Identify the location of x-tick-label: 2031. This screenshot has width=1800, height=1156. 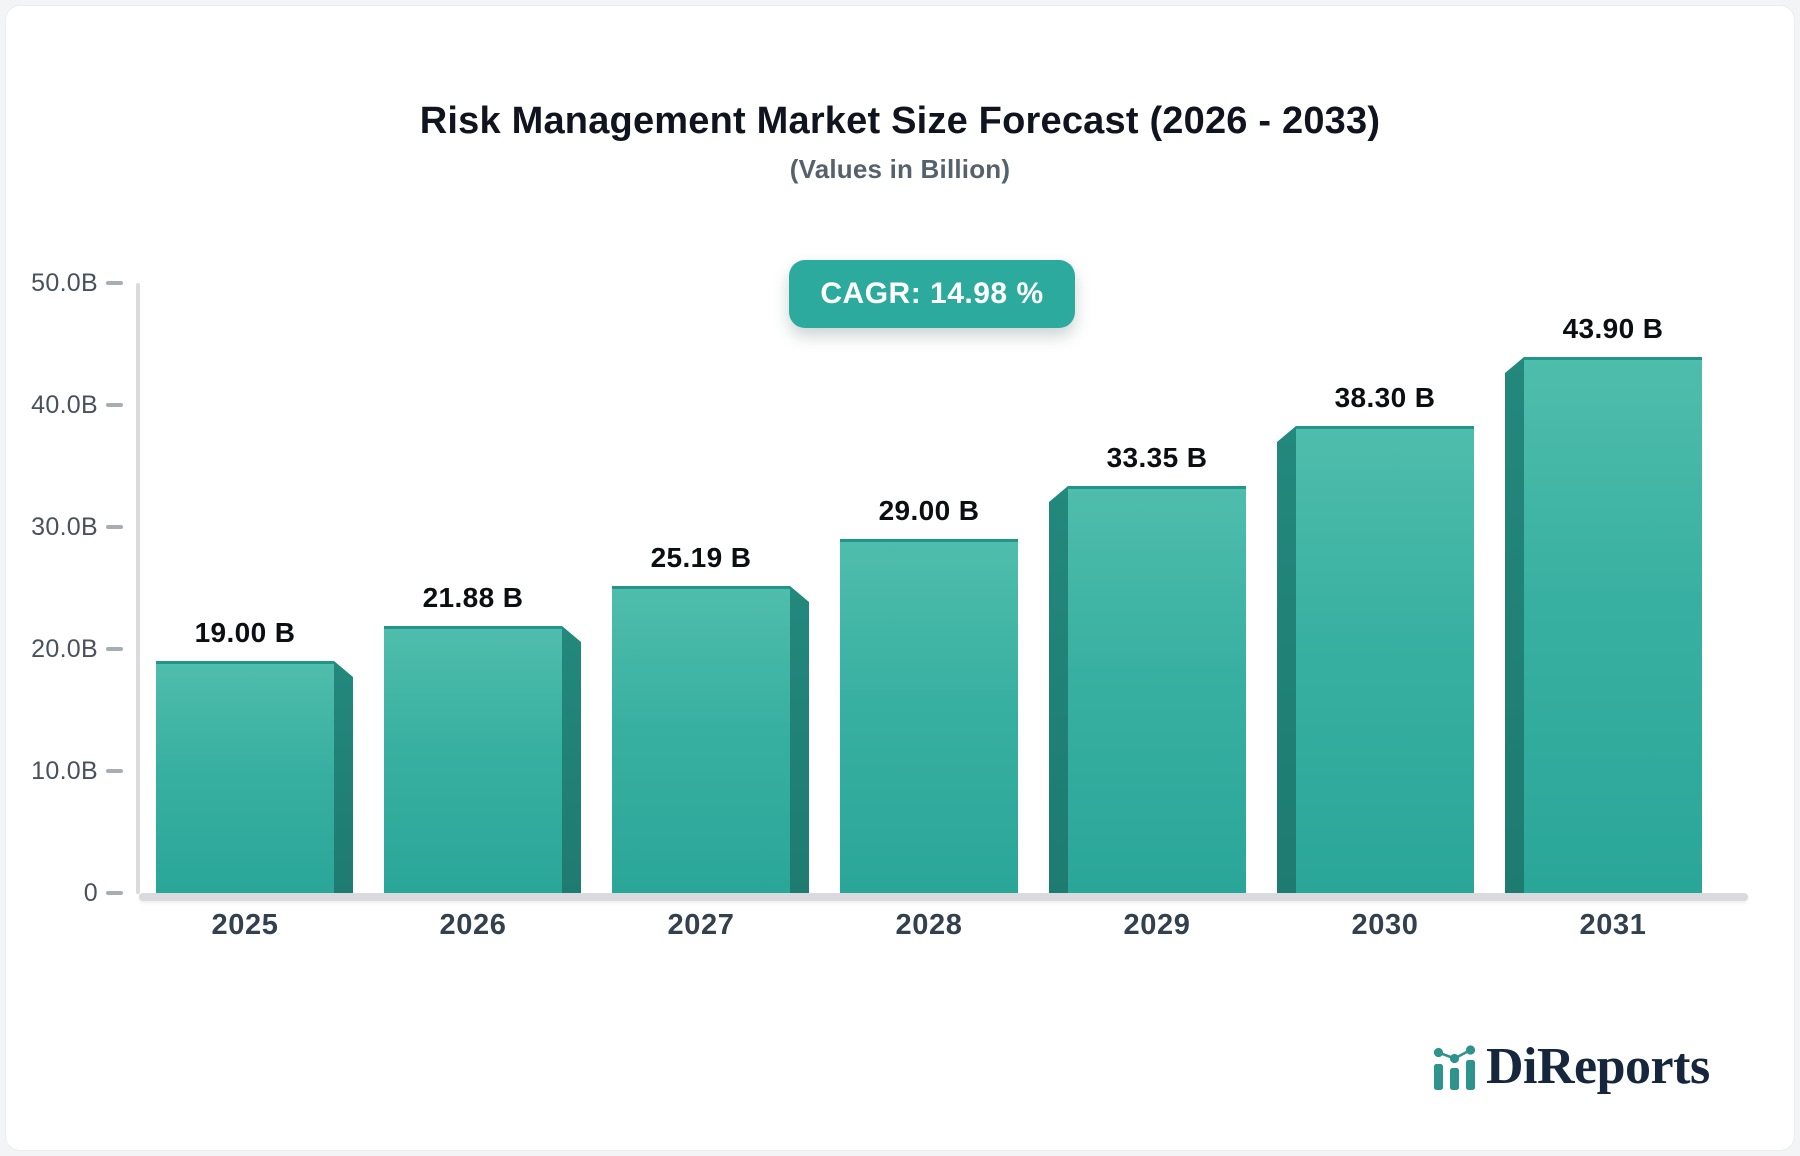
(1613, 925).